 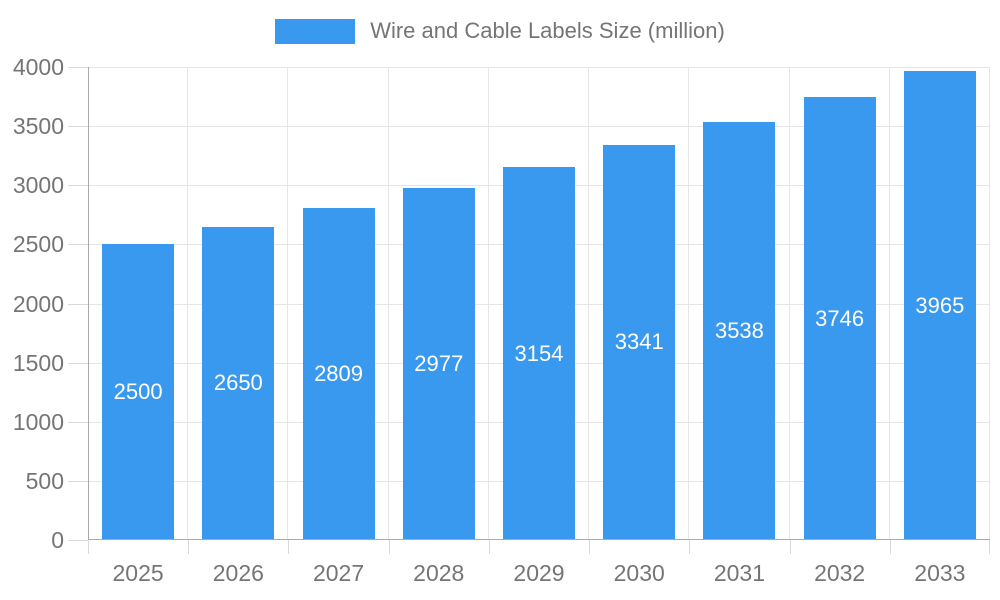 What do you see at coordinates (138, 573) in the screenshot?
I see `x-axis-tick-label: 2025` at bounding box center [138, 573].